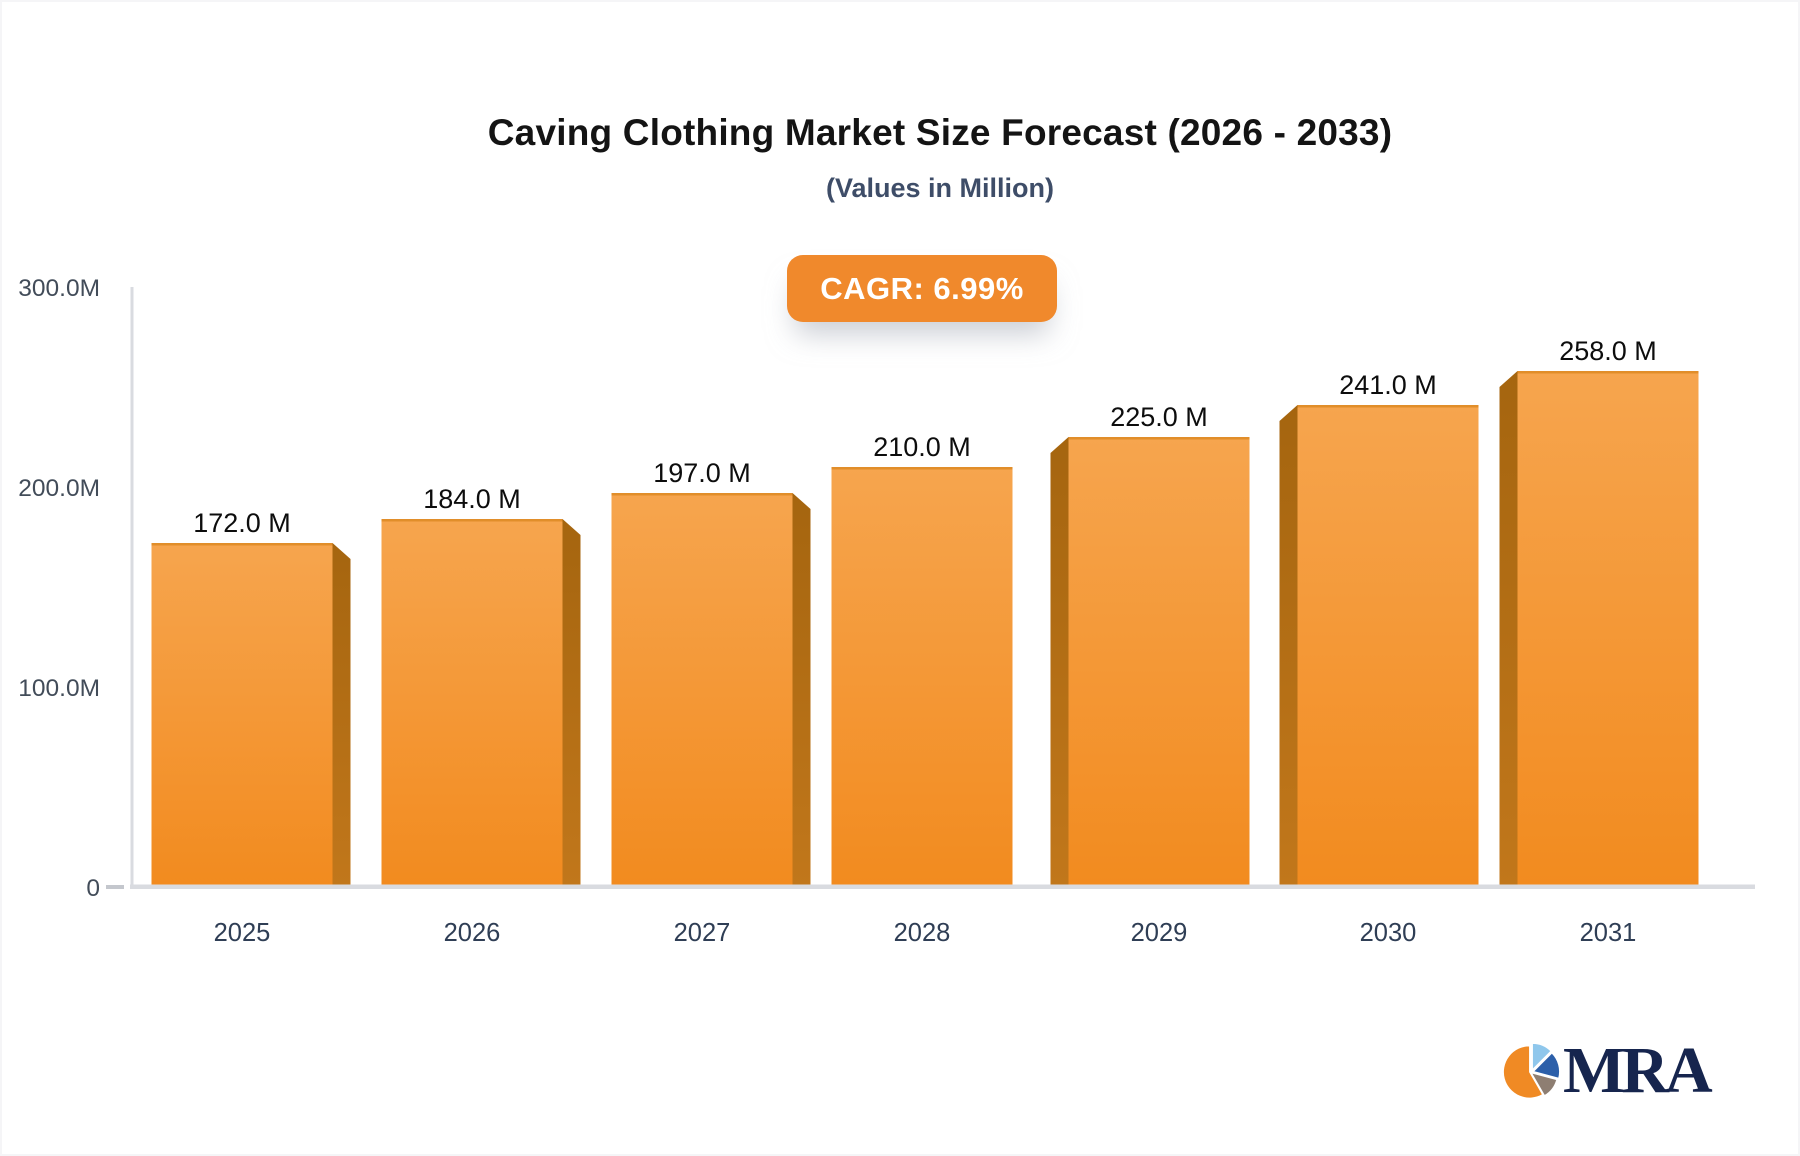  What do you see at coordinates (242, 523) in the screenshot?
I see `bar-value-label: 172.0 M` at bounding box center [242, 523].